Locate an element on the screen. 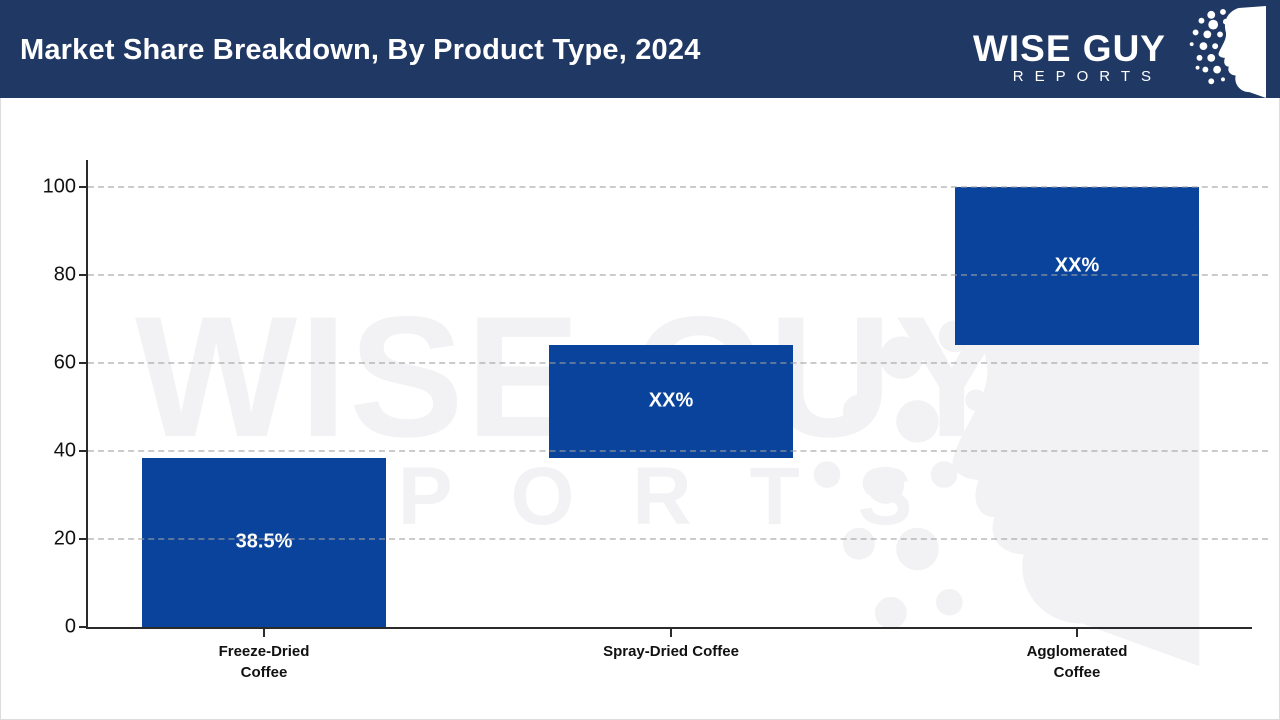  x-category-label-line: Spray-Dried Coffee is located at coordinates (671, 651).